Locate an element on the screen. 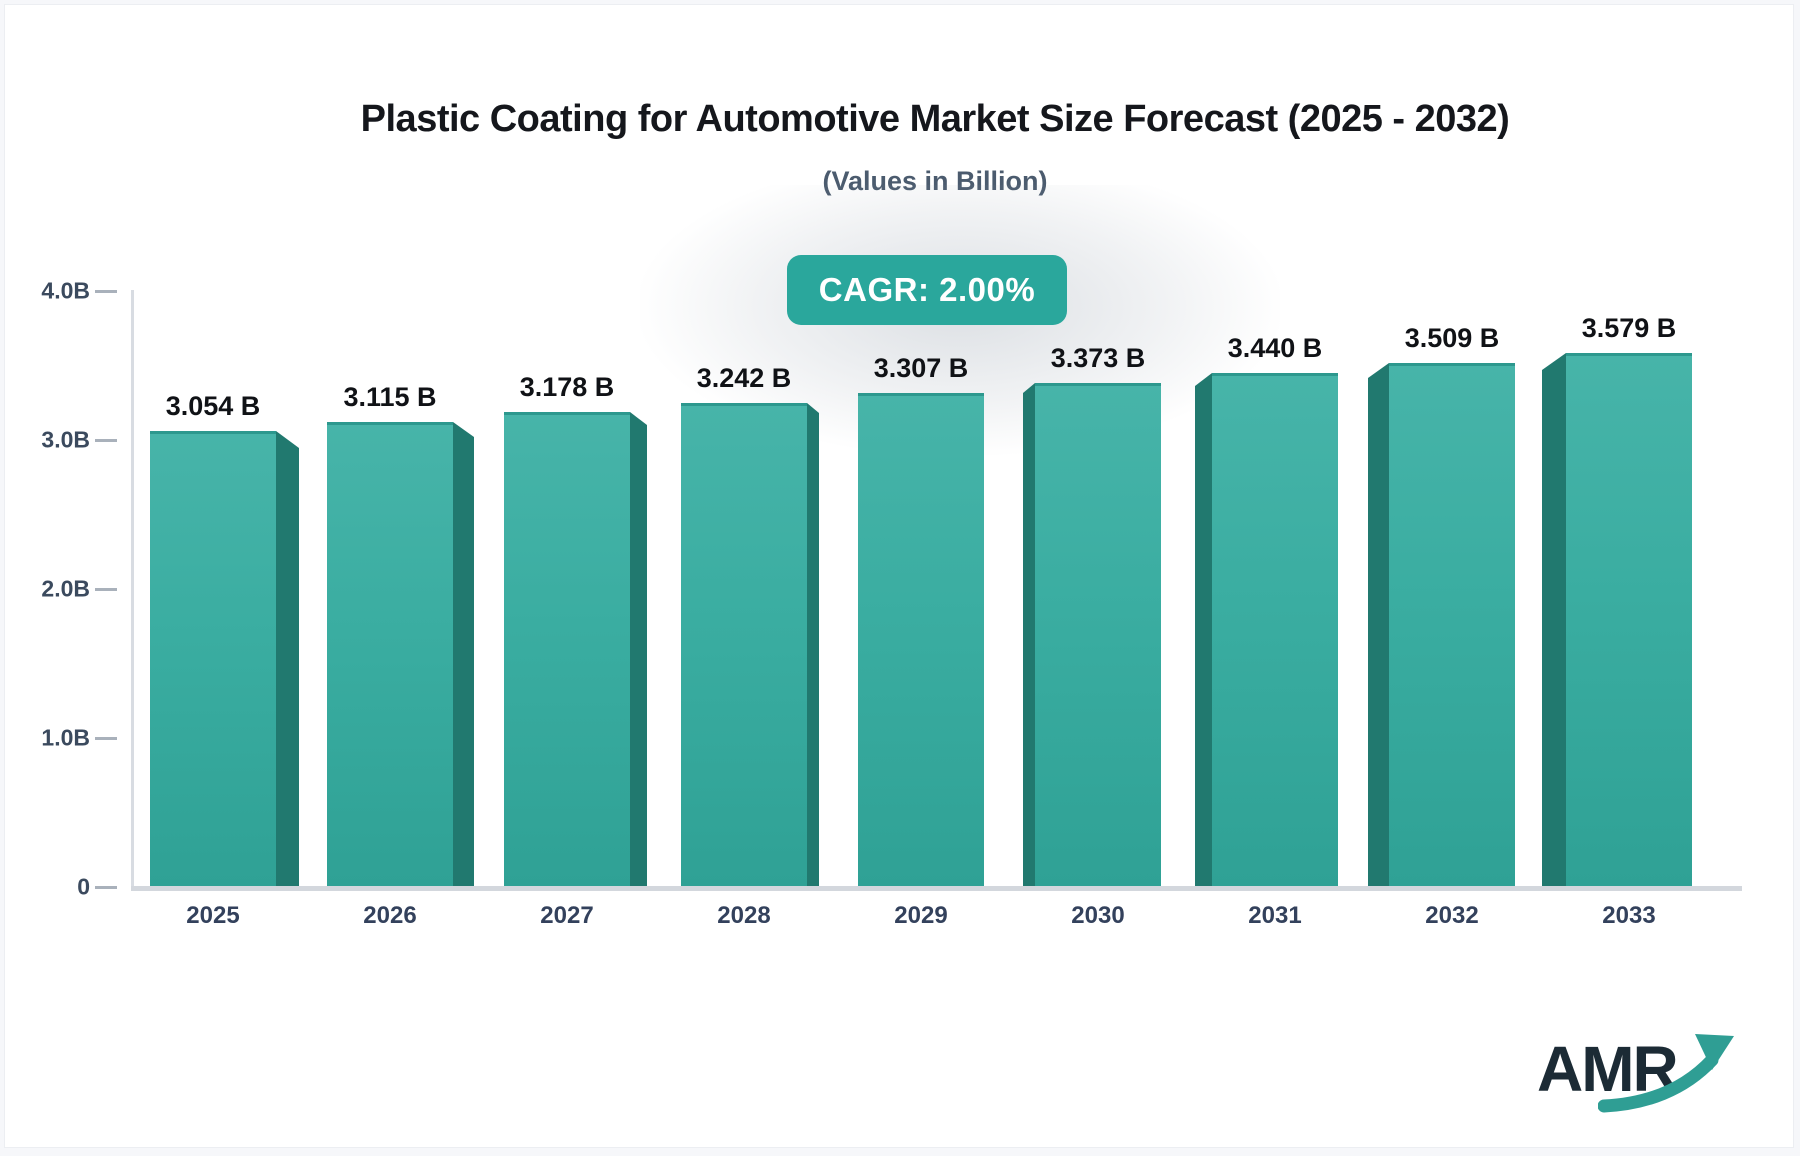 The width and height of the screenshot is (1800, 1156). x-axis-label-2026: 2026 is located at coordinates (390, 915).